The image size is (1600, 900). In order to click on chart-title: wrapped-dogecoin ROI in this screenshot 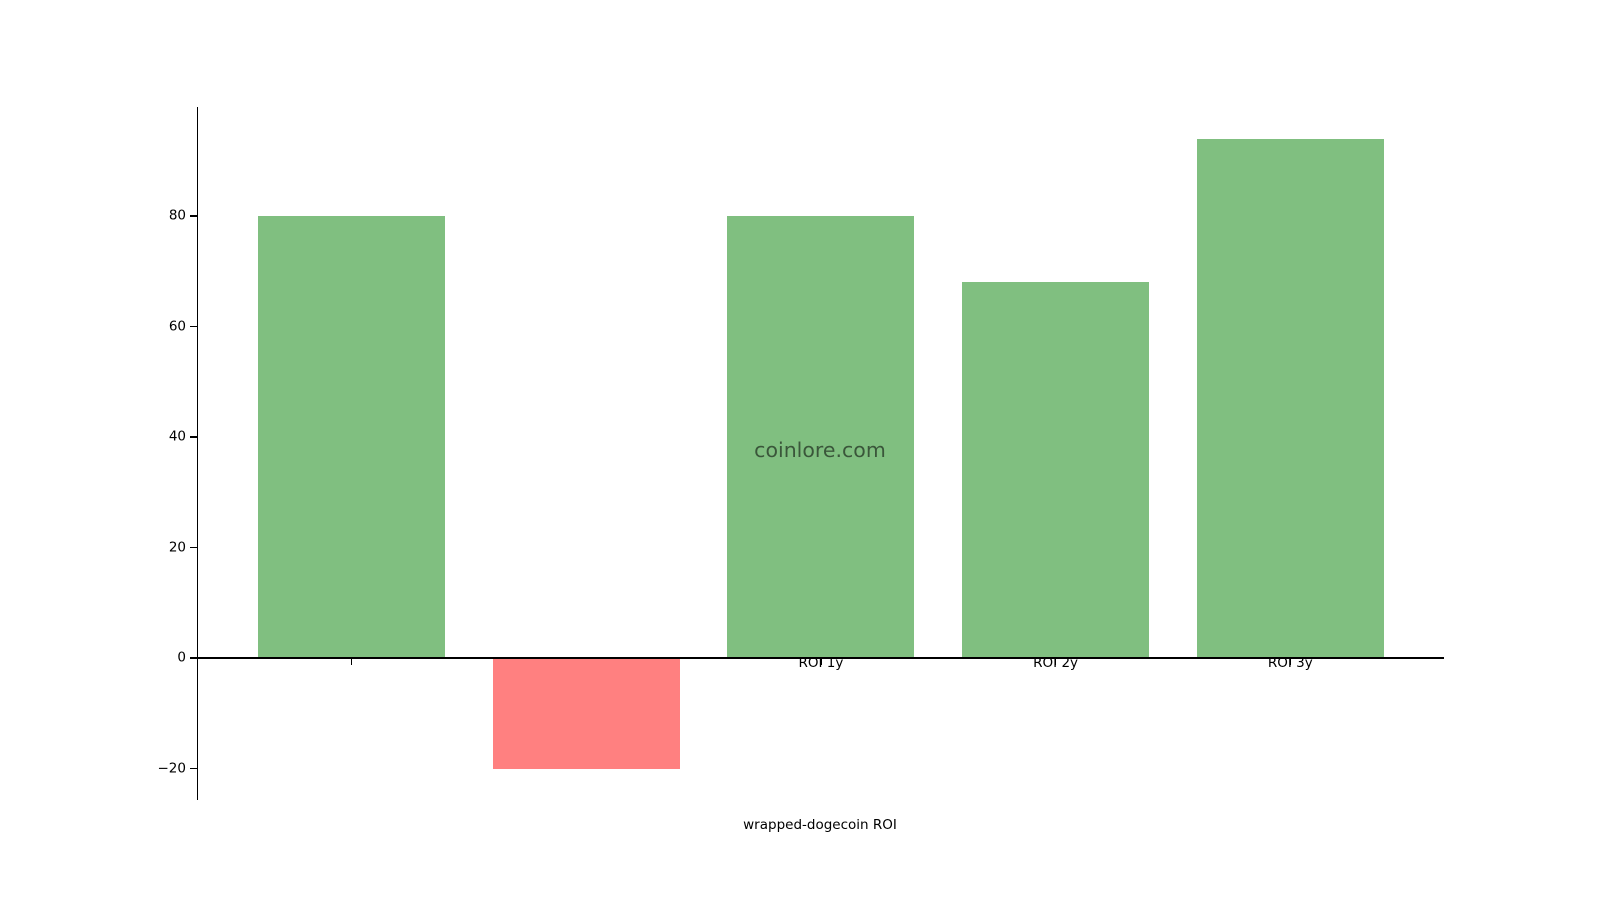, I will do `click(820, 825)`.